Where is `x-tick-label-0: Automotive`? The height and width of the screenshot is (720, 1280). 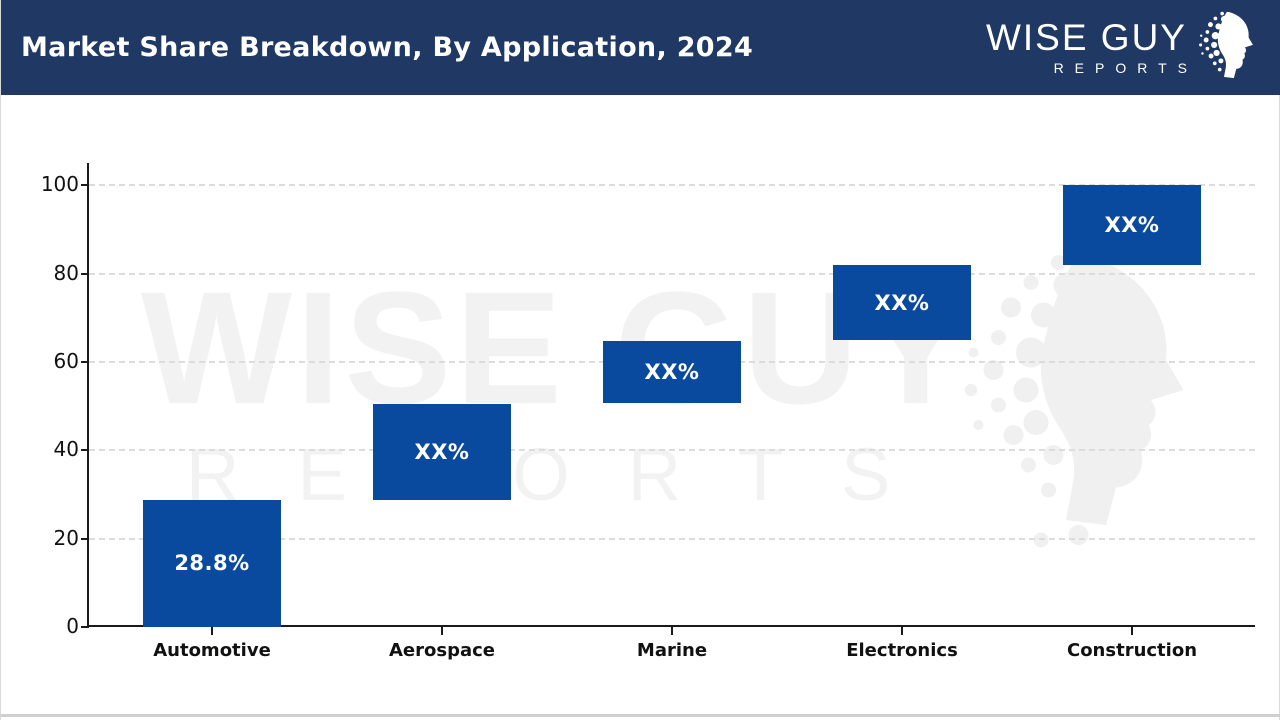 x-tick-label-0: Automotive is located at coordinates (212, 650).